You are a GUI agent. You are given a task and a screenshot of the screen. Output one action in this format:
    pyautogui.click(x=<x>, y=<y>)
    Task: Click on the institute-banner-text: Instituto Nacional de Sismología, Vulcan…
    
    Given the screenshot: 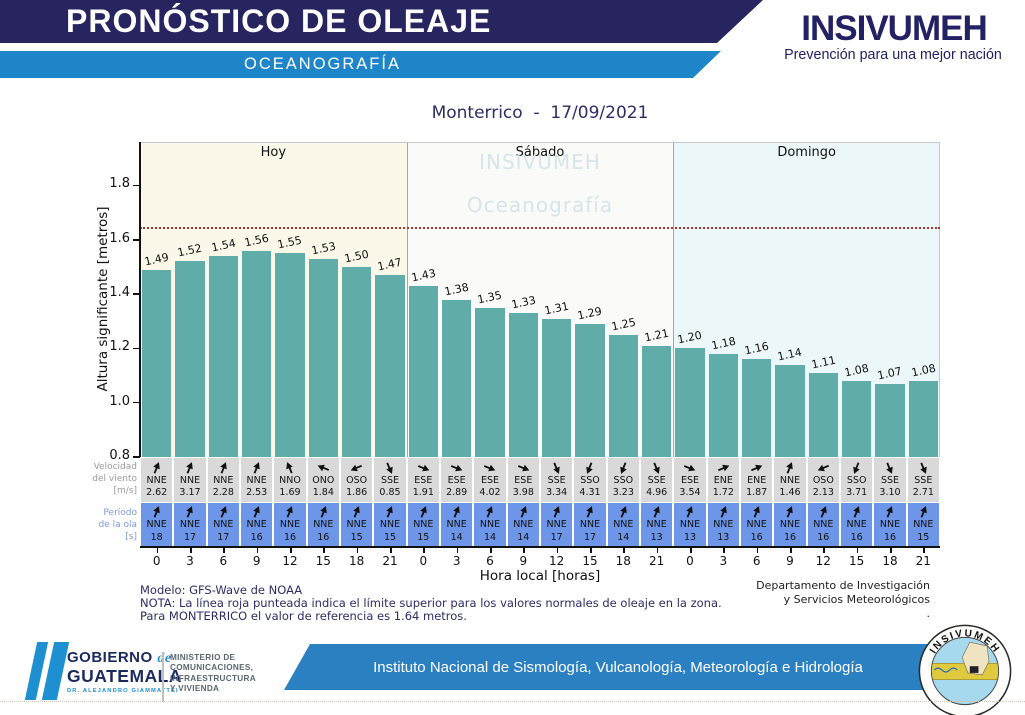 What is the action you would take?
    pyautogui.click(x=618, y=667)
    